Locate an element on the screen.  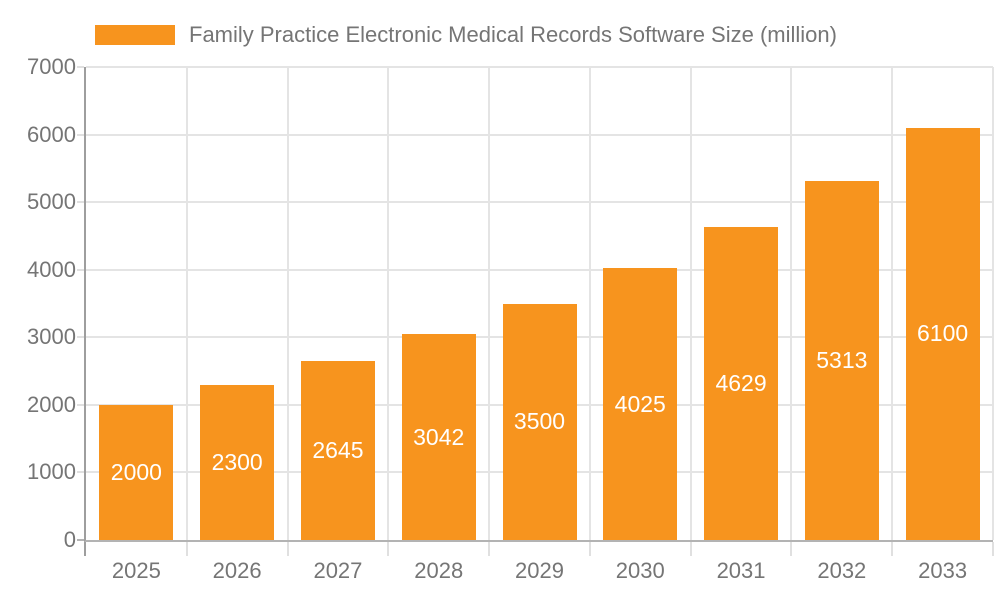
y-axis-tick-label: 6000 is located at coordinates (51, 134).